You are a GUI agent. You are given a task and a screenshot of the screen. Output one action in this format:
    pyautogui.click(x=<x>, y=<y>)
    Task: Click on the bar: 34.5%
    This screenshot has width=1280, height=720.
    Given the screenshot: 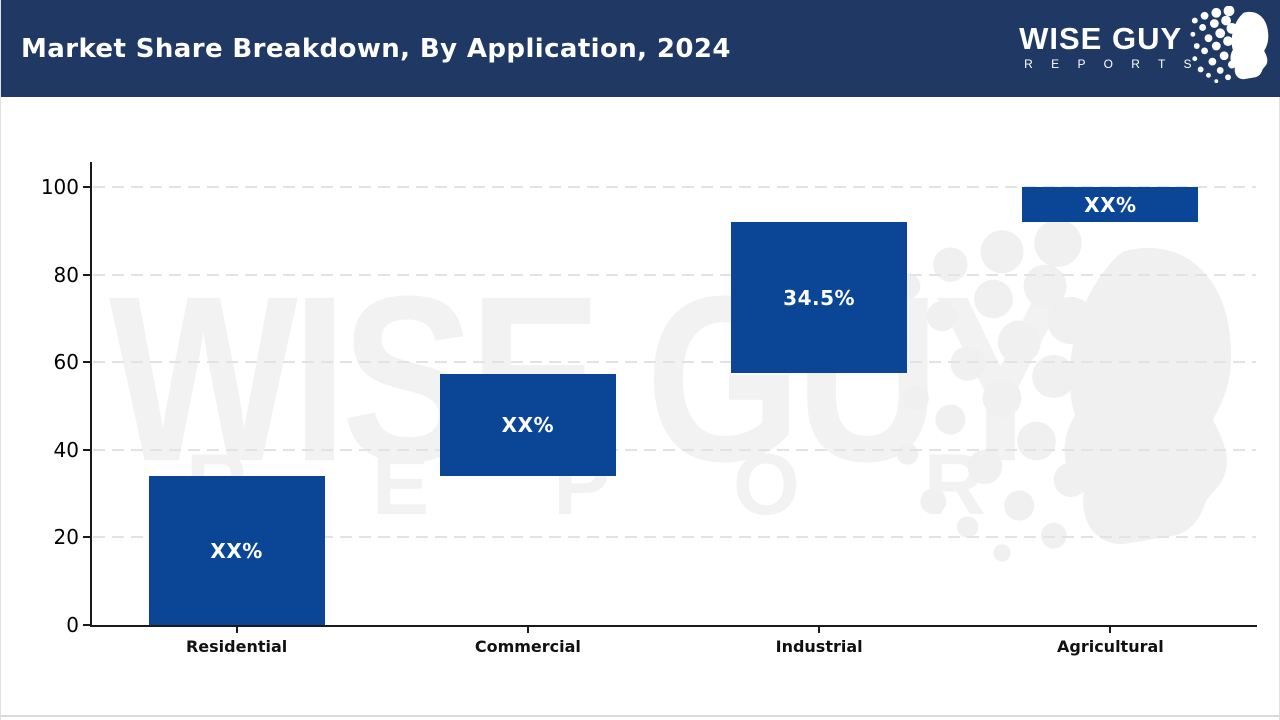 What is the action you would take?
    pyautogui.click(x=819, y=298)
    